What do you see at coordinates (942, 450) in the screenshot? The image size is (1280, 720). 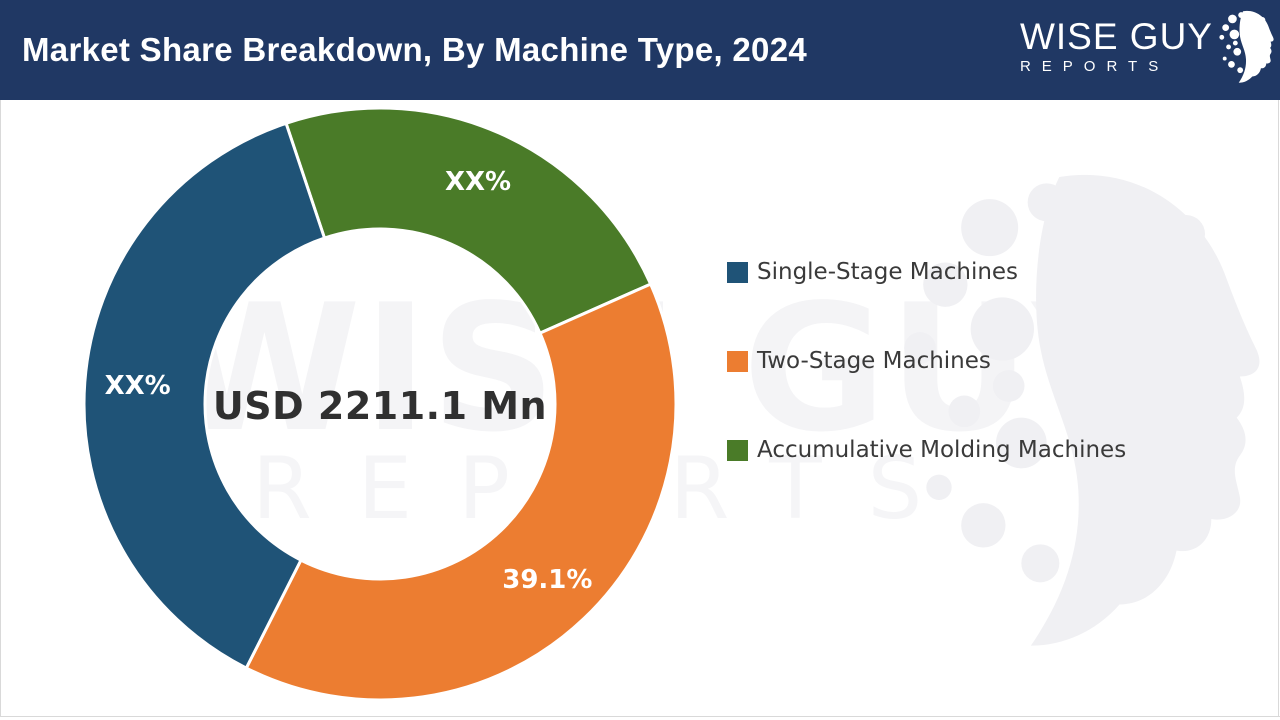 I see `legend-label: Accumulative Molding Machines` at bounding box center [942, 450].